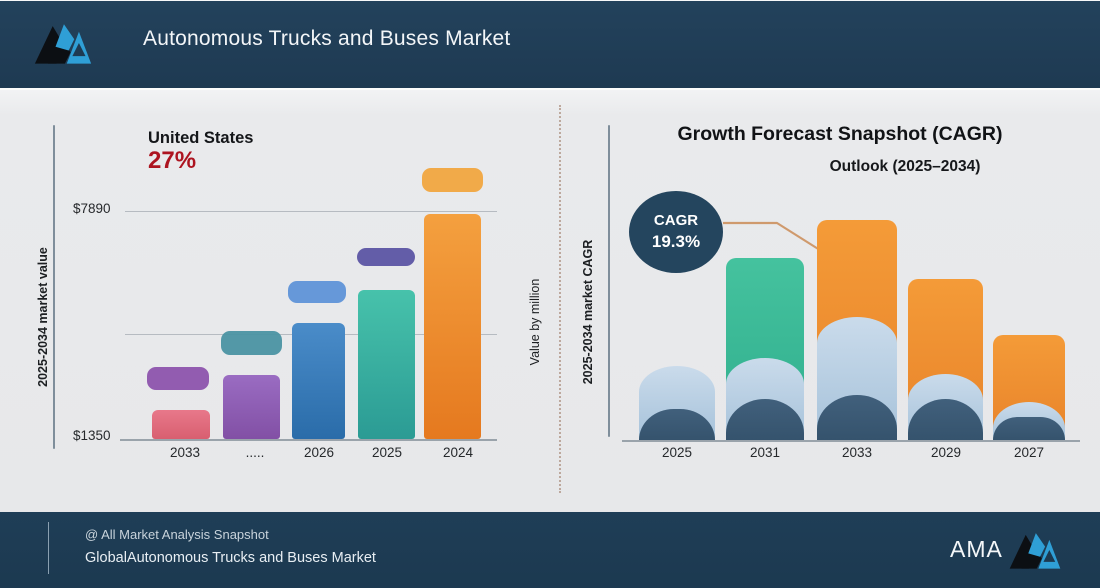  What do you see at coordinates (317, 292) in the screenshot?
I see `left-float-segment-2026` at bounding box center [317, 292].